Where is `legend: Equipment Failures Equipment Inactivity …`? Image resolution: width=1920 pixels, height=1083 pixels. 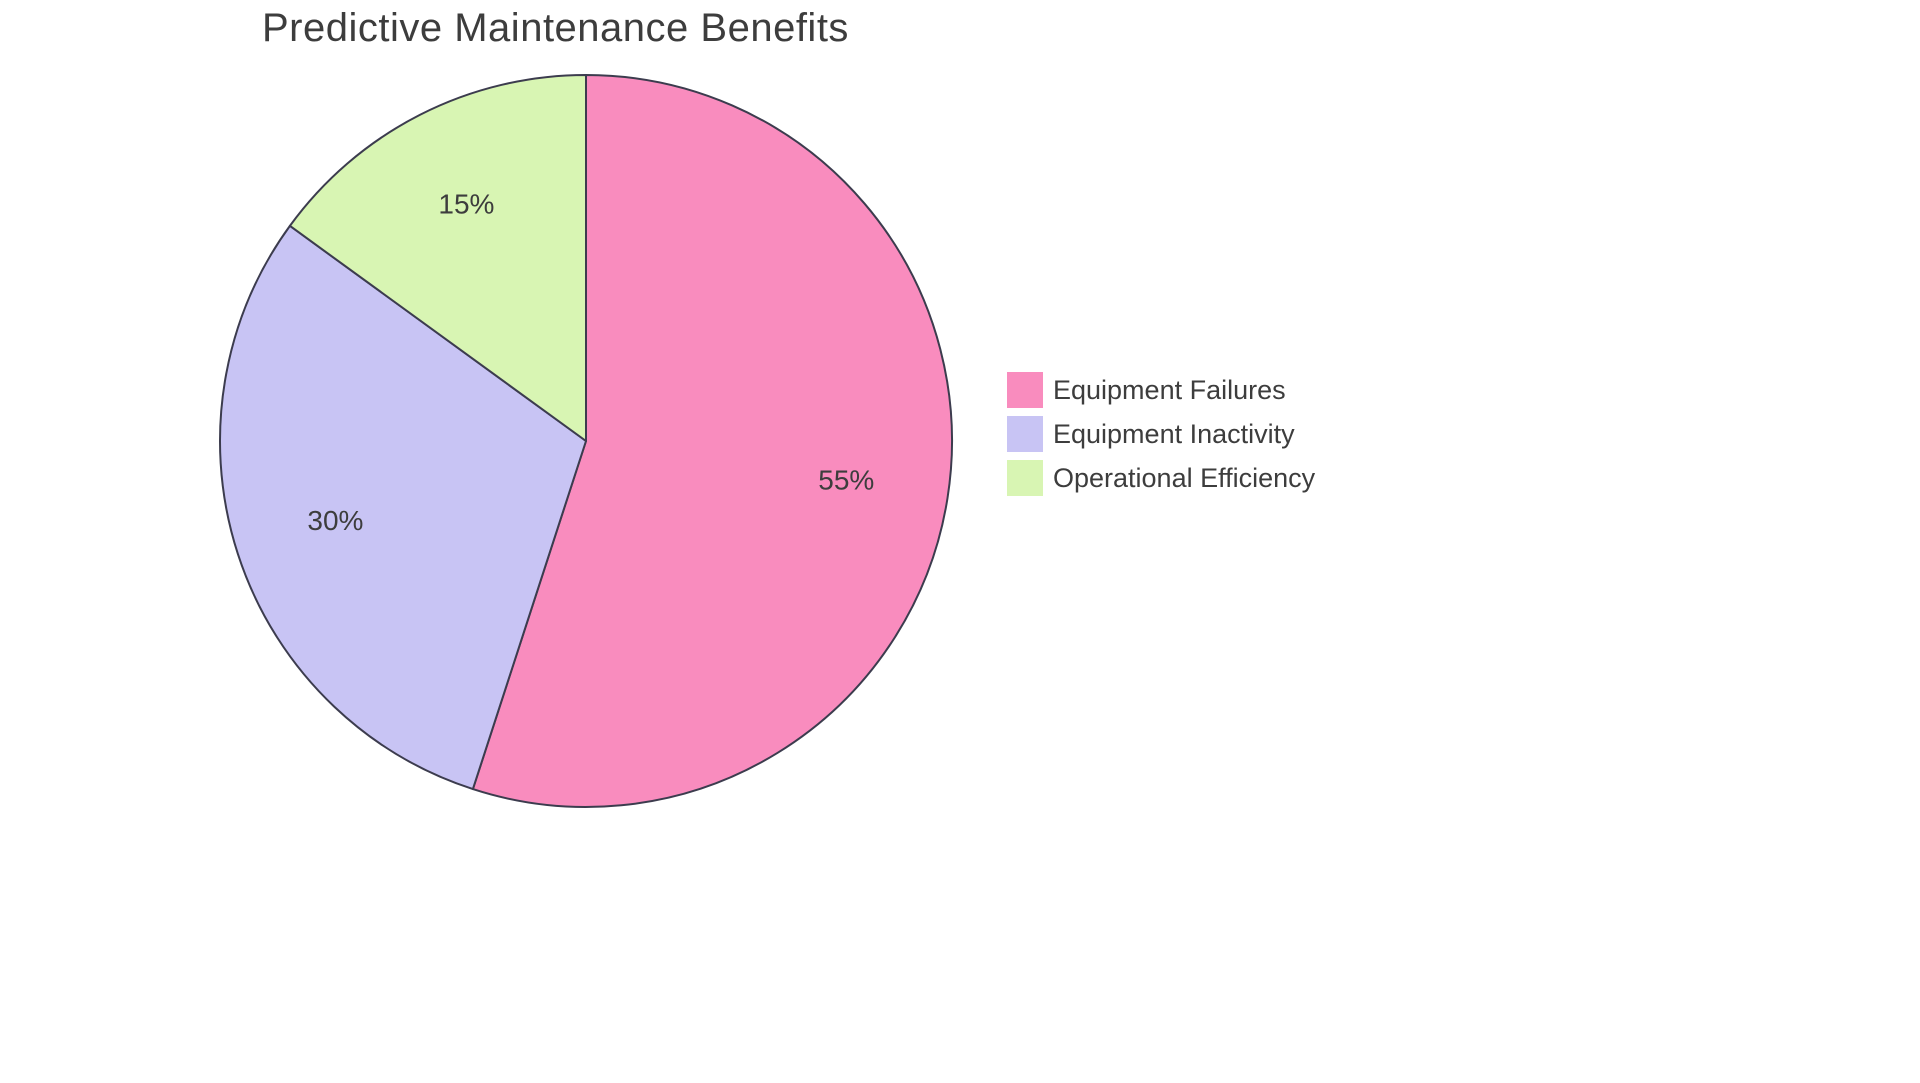
legend: Equipment Failures Equipment Inactivity … is located at coordinates (1161, 434).